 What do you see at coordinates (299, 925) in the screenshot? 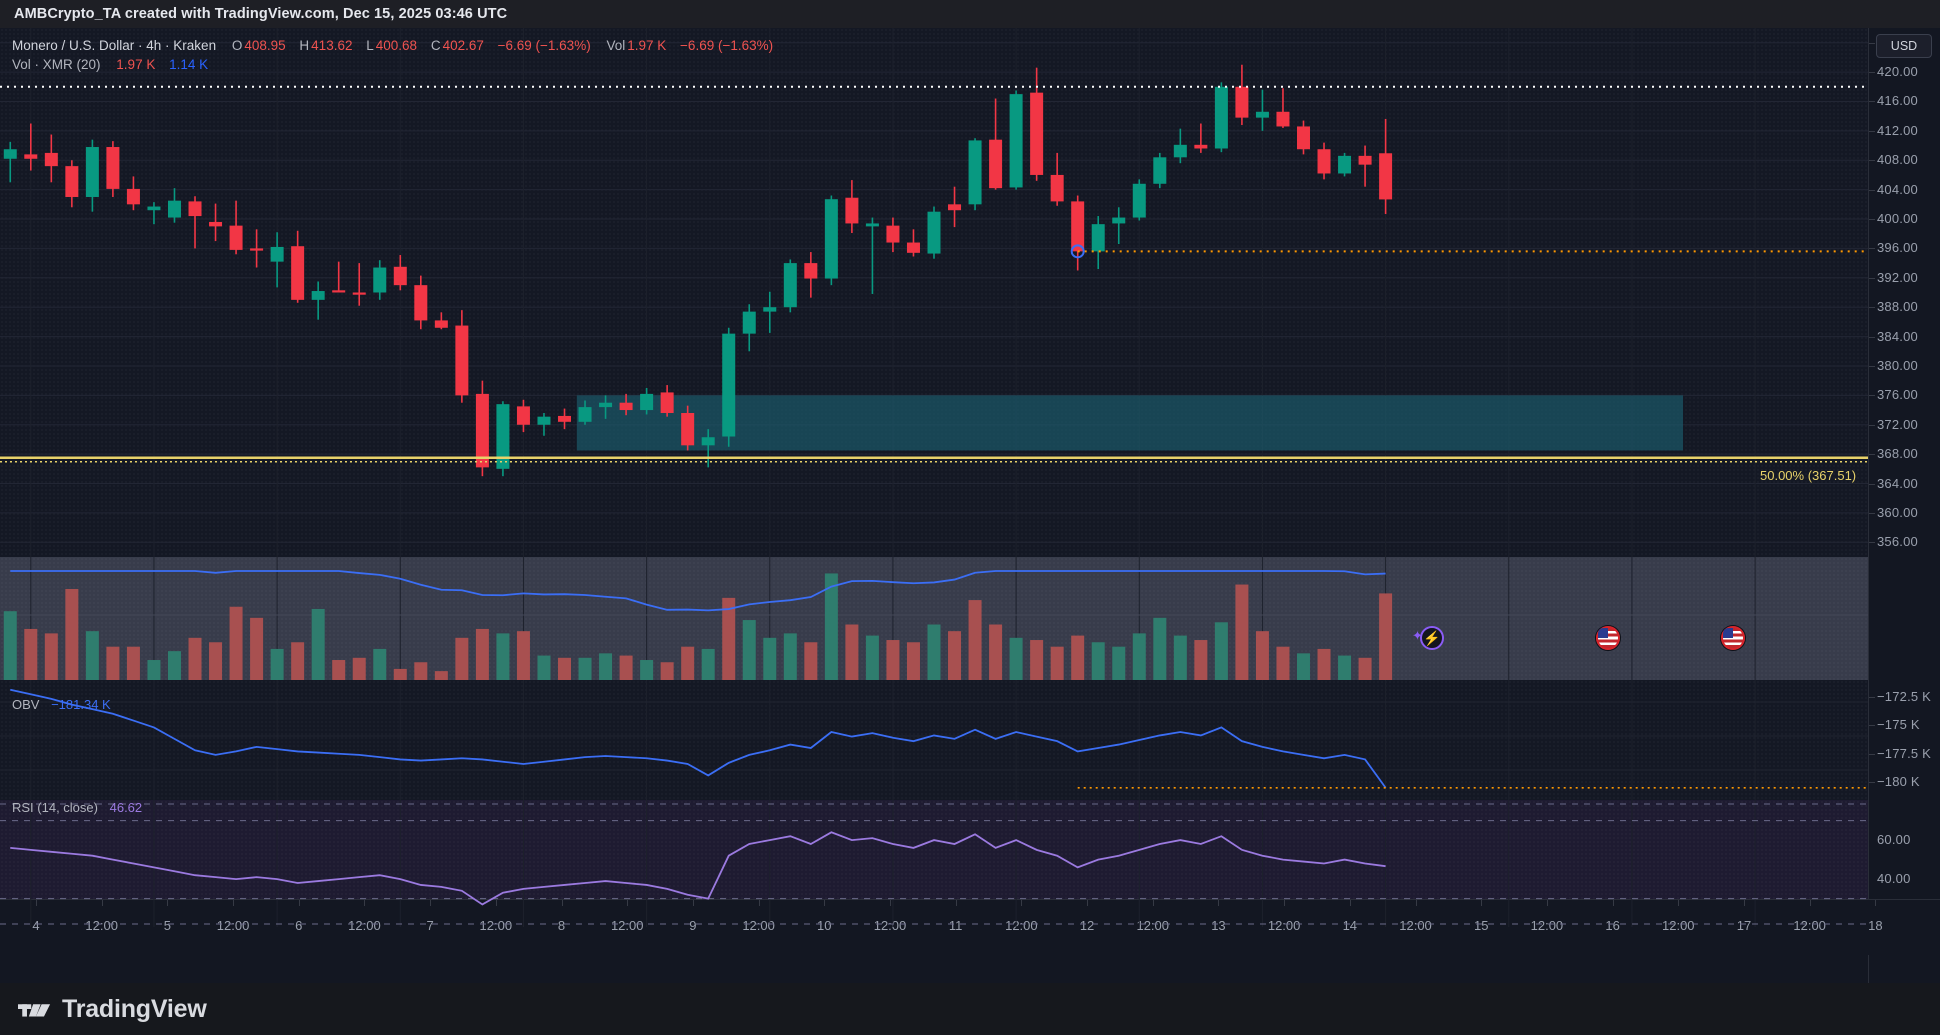
I see `time-axis-day-label: 6` at bounding box center [299, 925].